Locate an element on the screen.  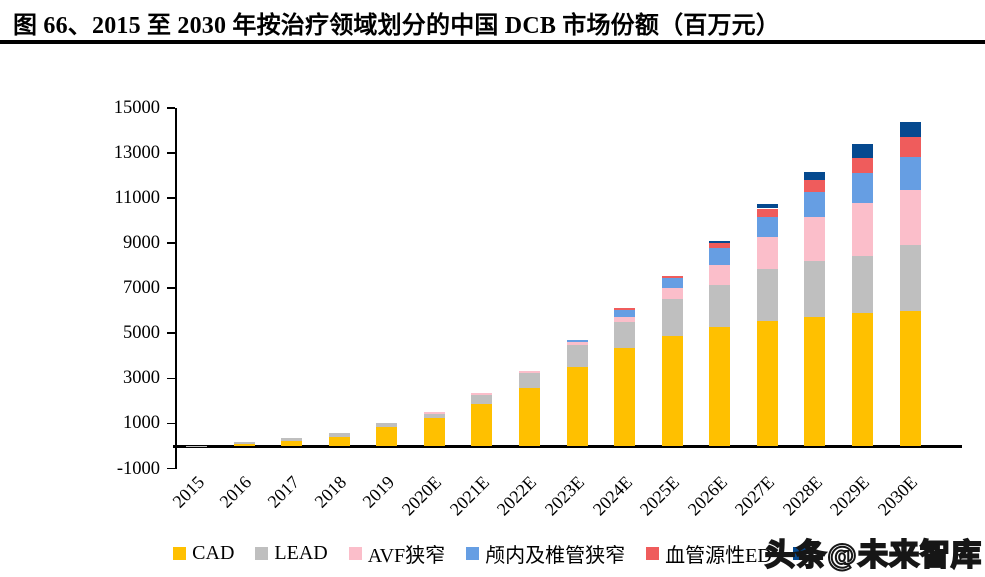
bar-segment-2023E-s1 is located at coordinates (577, 406).